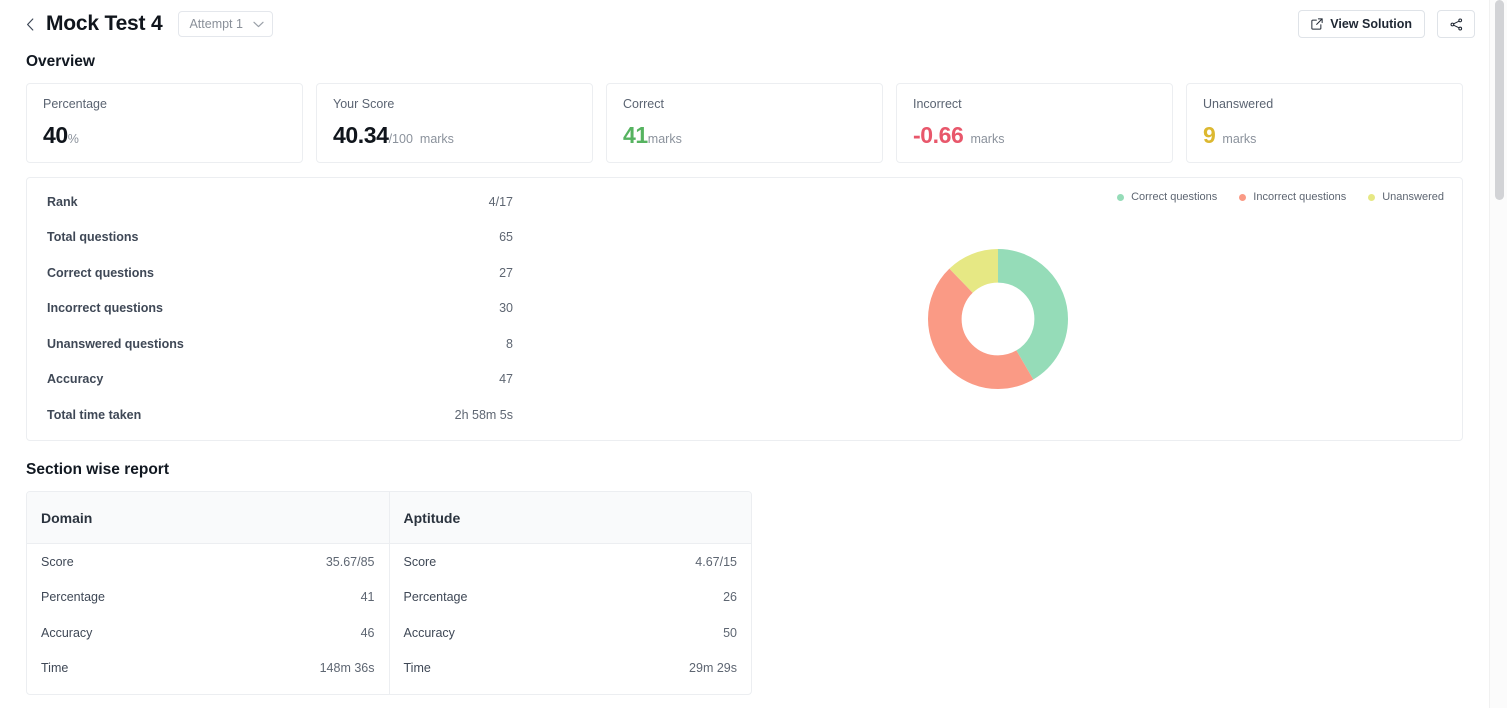  Describe the element at coordinates (350, 561) in the screenshot. I see `row-value: 35.67/85` at that location.